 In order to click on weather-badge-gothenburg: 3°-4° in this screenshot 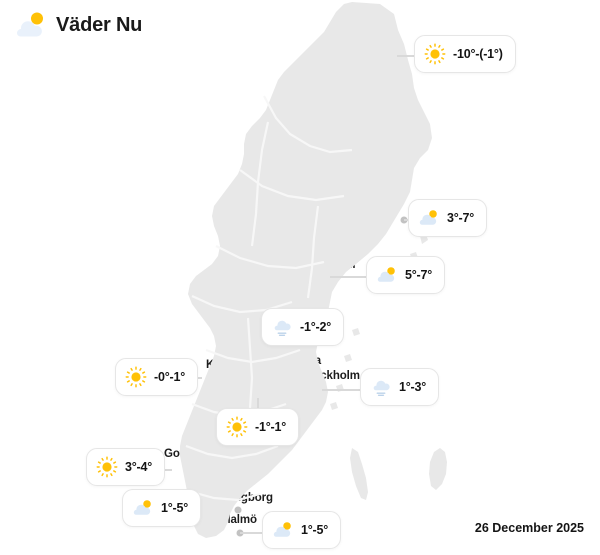, I will do `click(126, 467)`.